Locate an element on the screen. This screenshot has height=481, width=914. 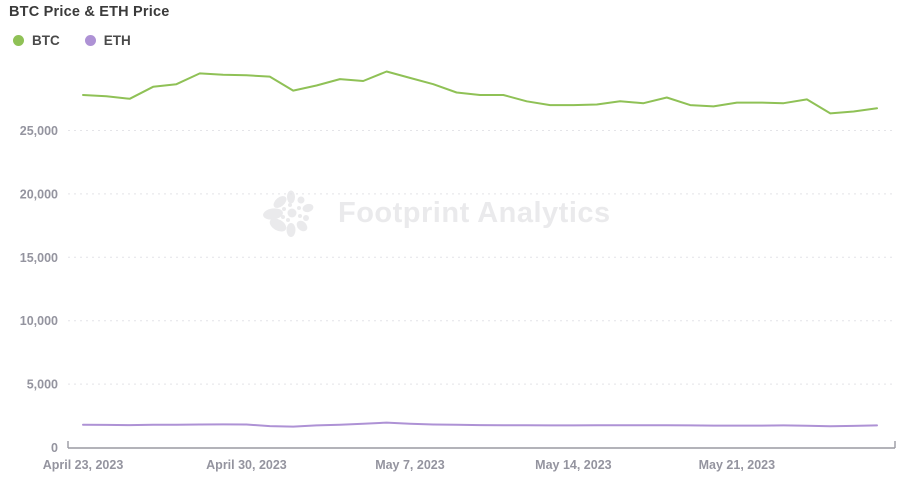
legend: BTC ETH is located at coordinates (72, 40).